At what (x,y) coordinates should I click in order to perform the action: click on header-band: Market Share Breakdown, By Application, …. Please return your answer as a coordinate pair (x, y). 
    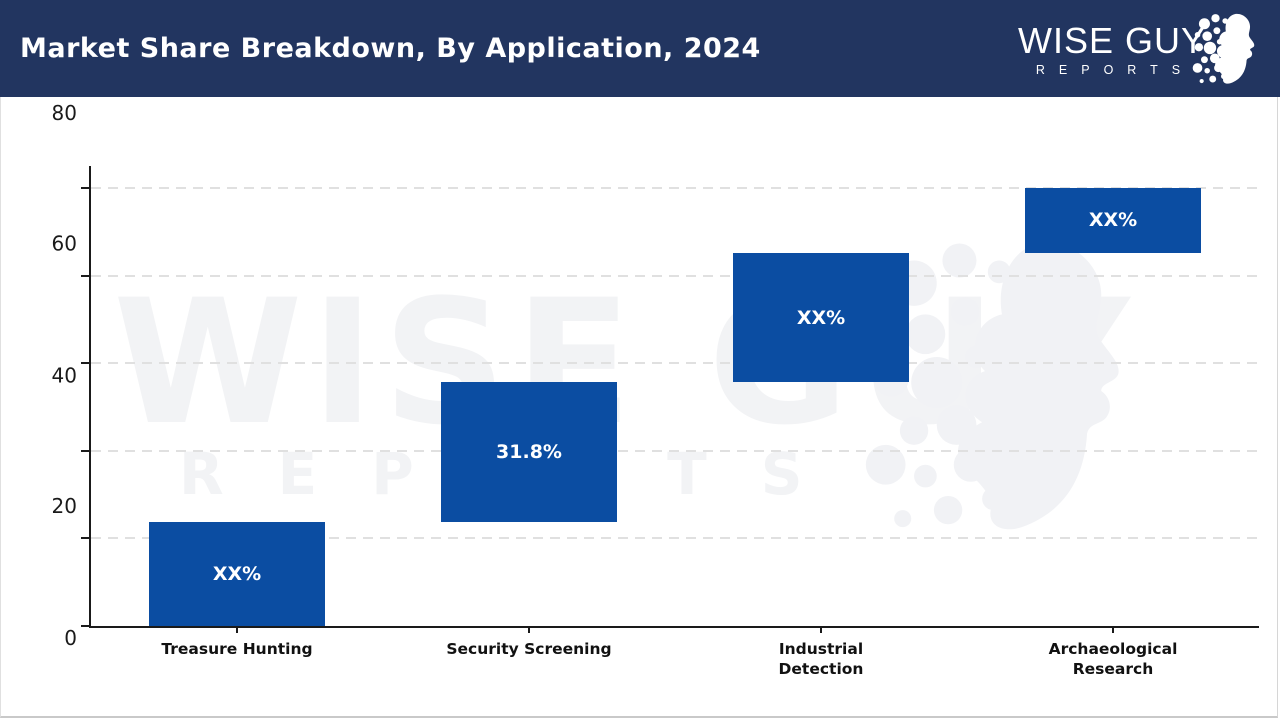
    Looking at the image, I should click on (640, 48).